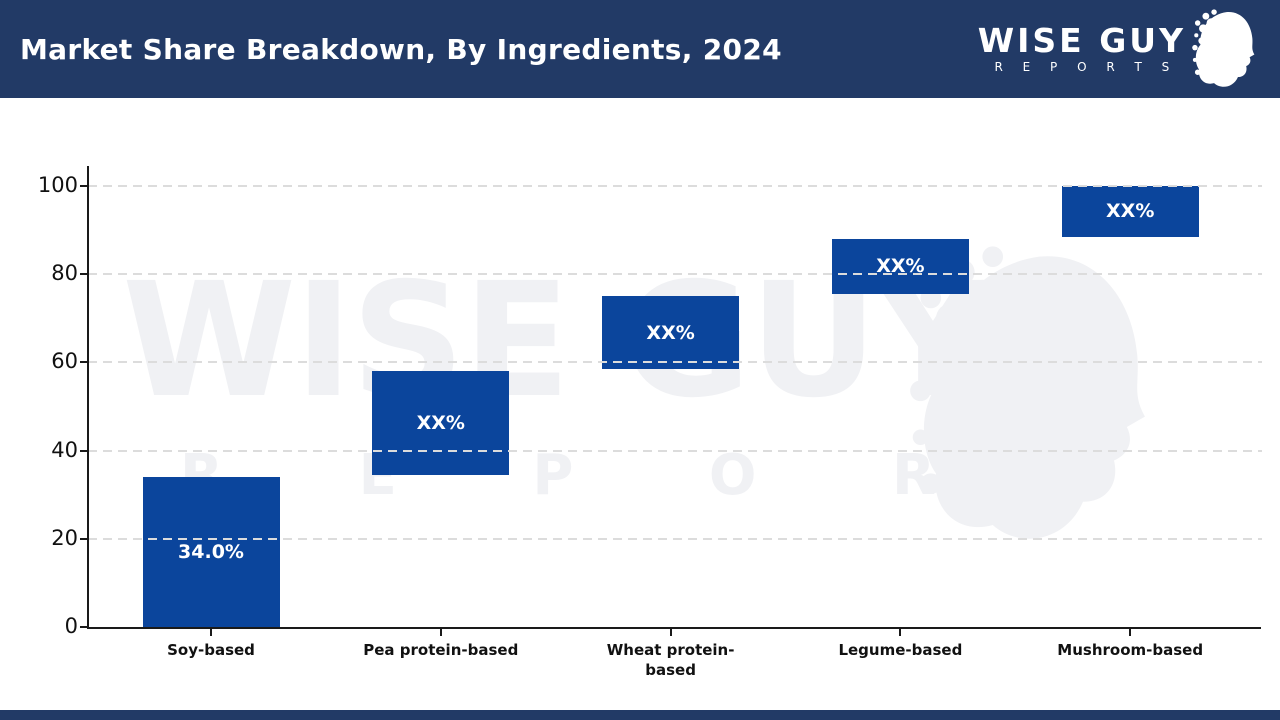 The height and width of the screenshot is (720, 1280). I want to click on y-tick-label: 100, so click(57, 185).